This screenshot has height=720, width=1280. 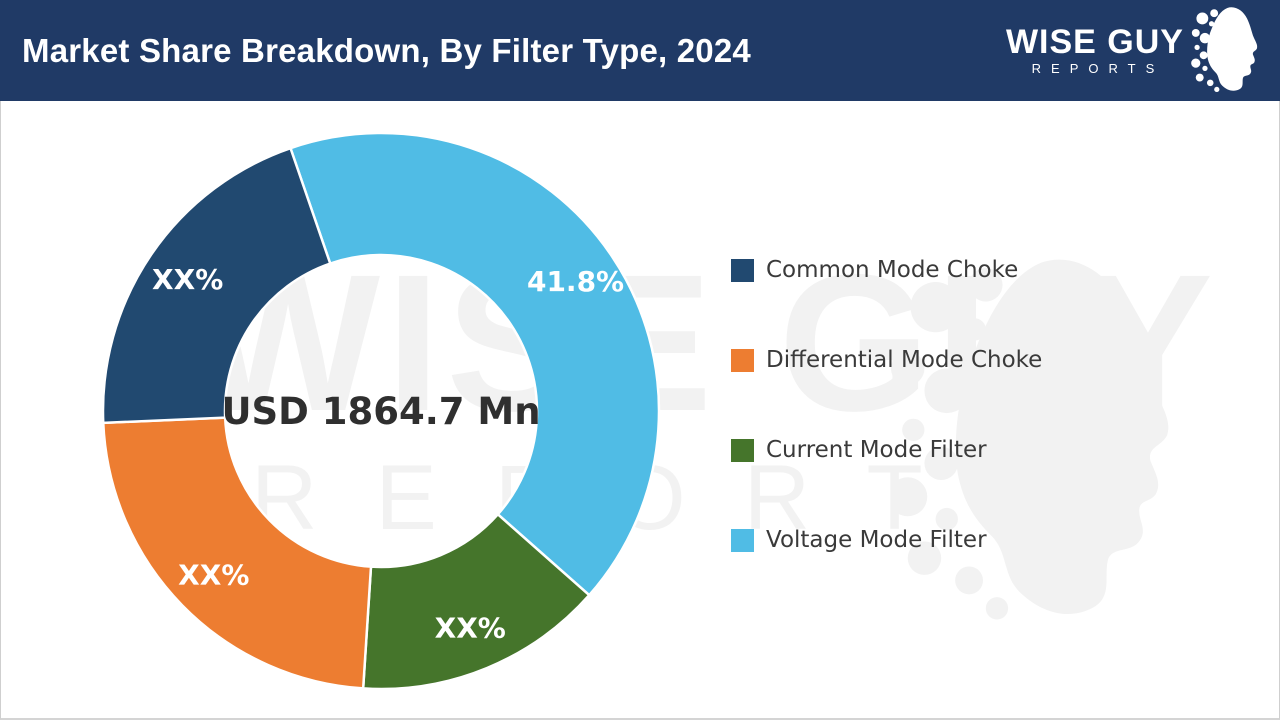 I want to click on brand-subtitle: REPORTS, so click(x=1098, y=68).